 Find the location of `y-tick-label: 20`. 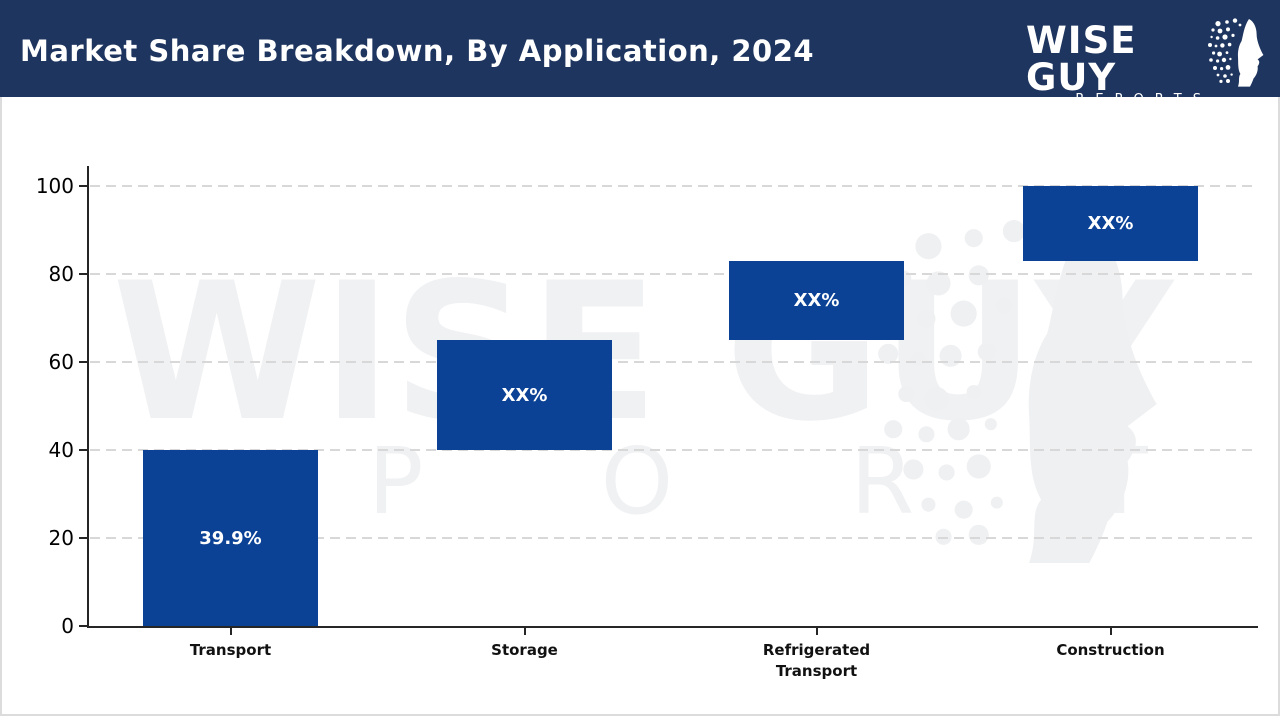

y-tick-label: 20 is located at coordinates (61, 538).